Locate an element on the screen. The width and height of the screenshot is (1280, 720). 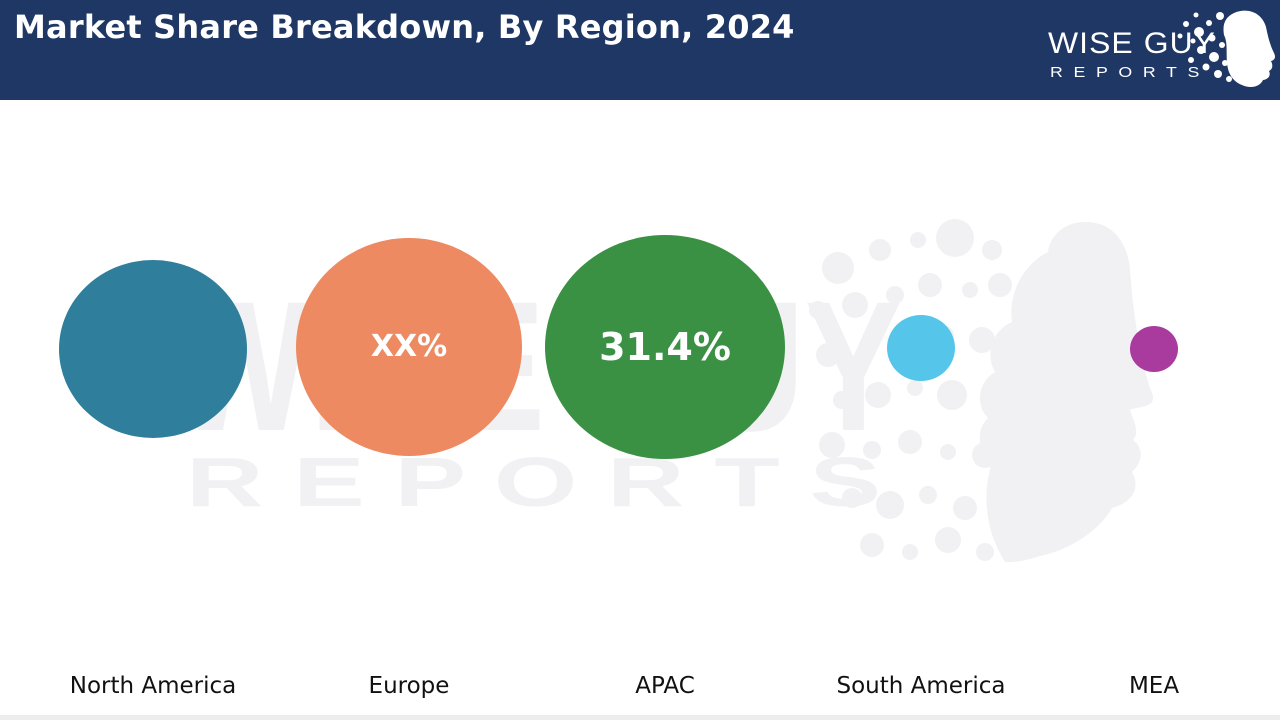
region-label-north-america: North America is located at coordinates (153, 686).